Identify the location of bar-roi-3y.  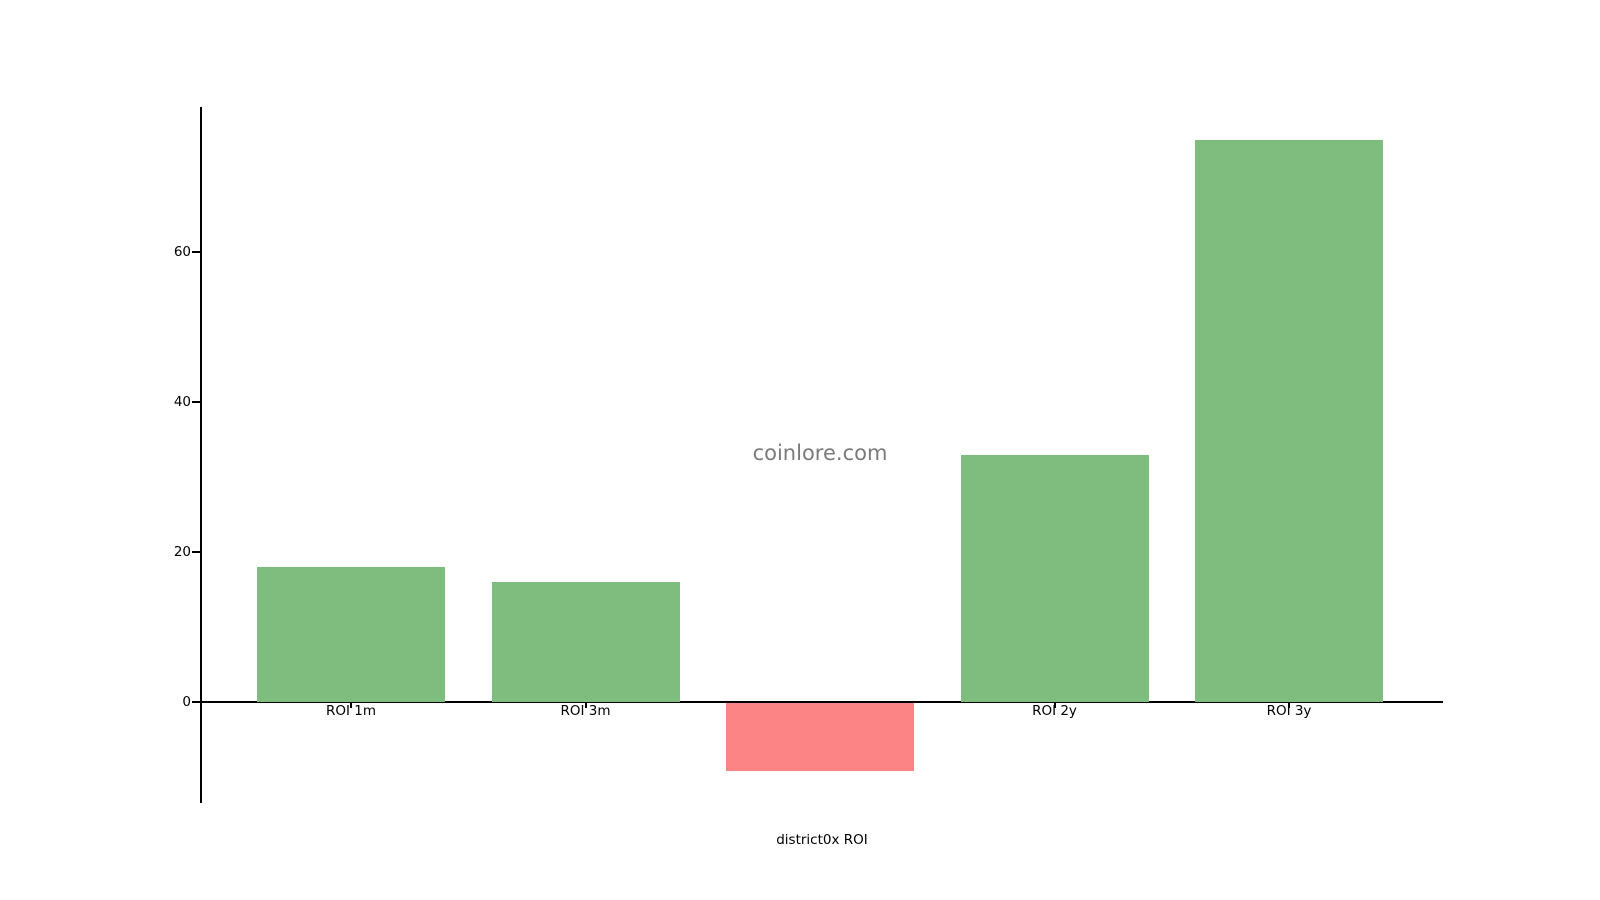
(1289, 420).